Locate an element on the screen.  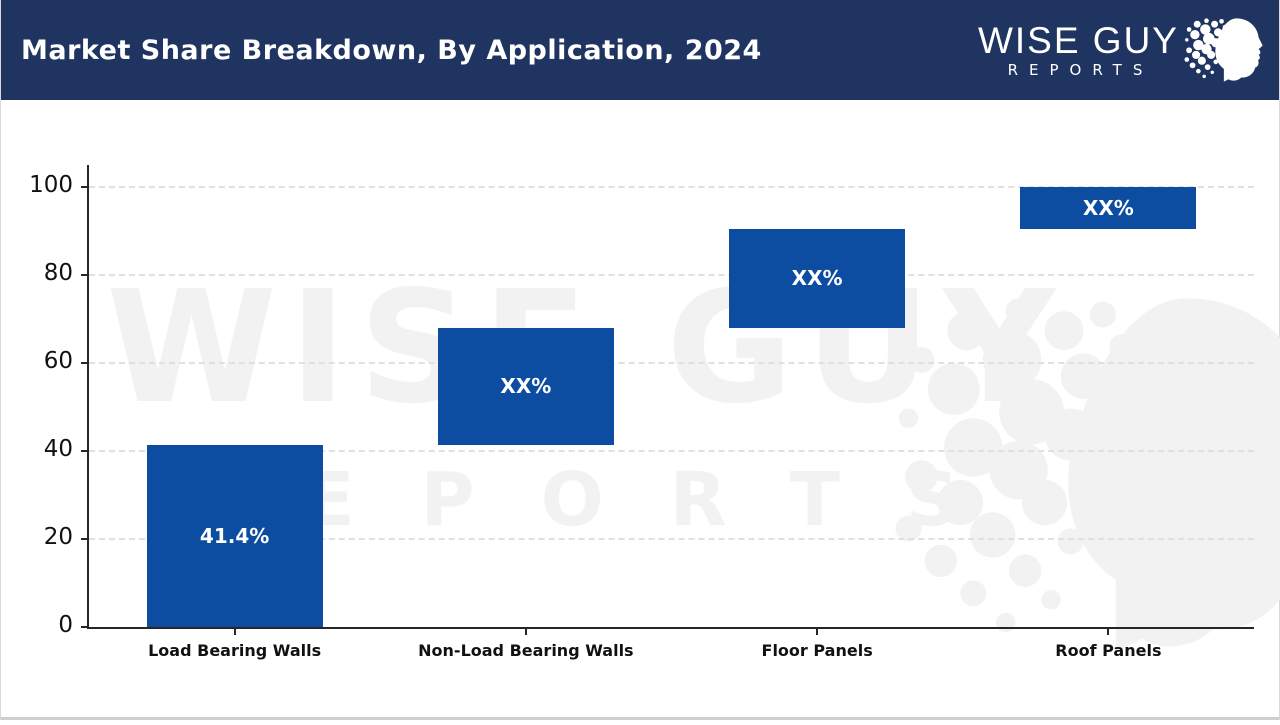
y-axis-tick-label: 0 is located at coordinates (65, 625).